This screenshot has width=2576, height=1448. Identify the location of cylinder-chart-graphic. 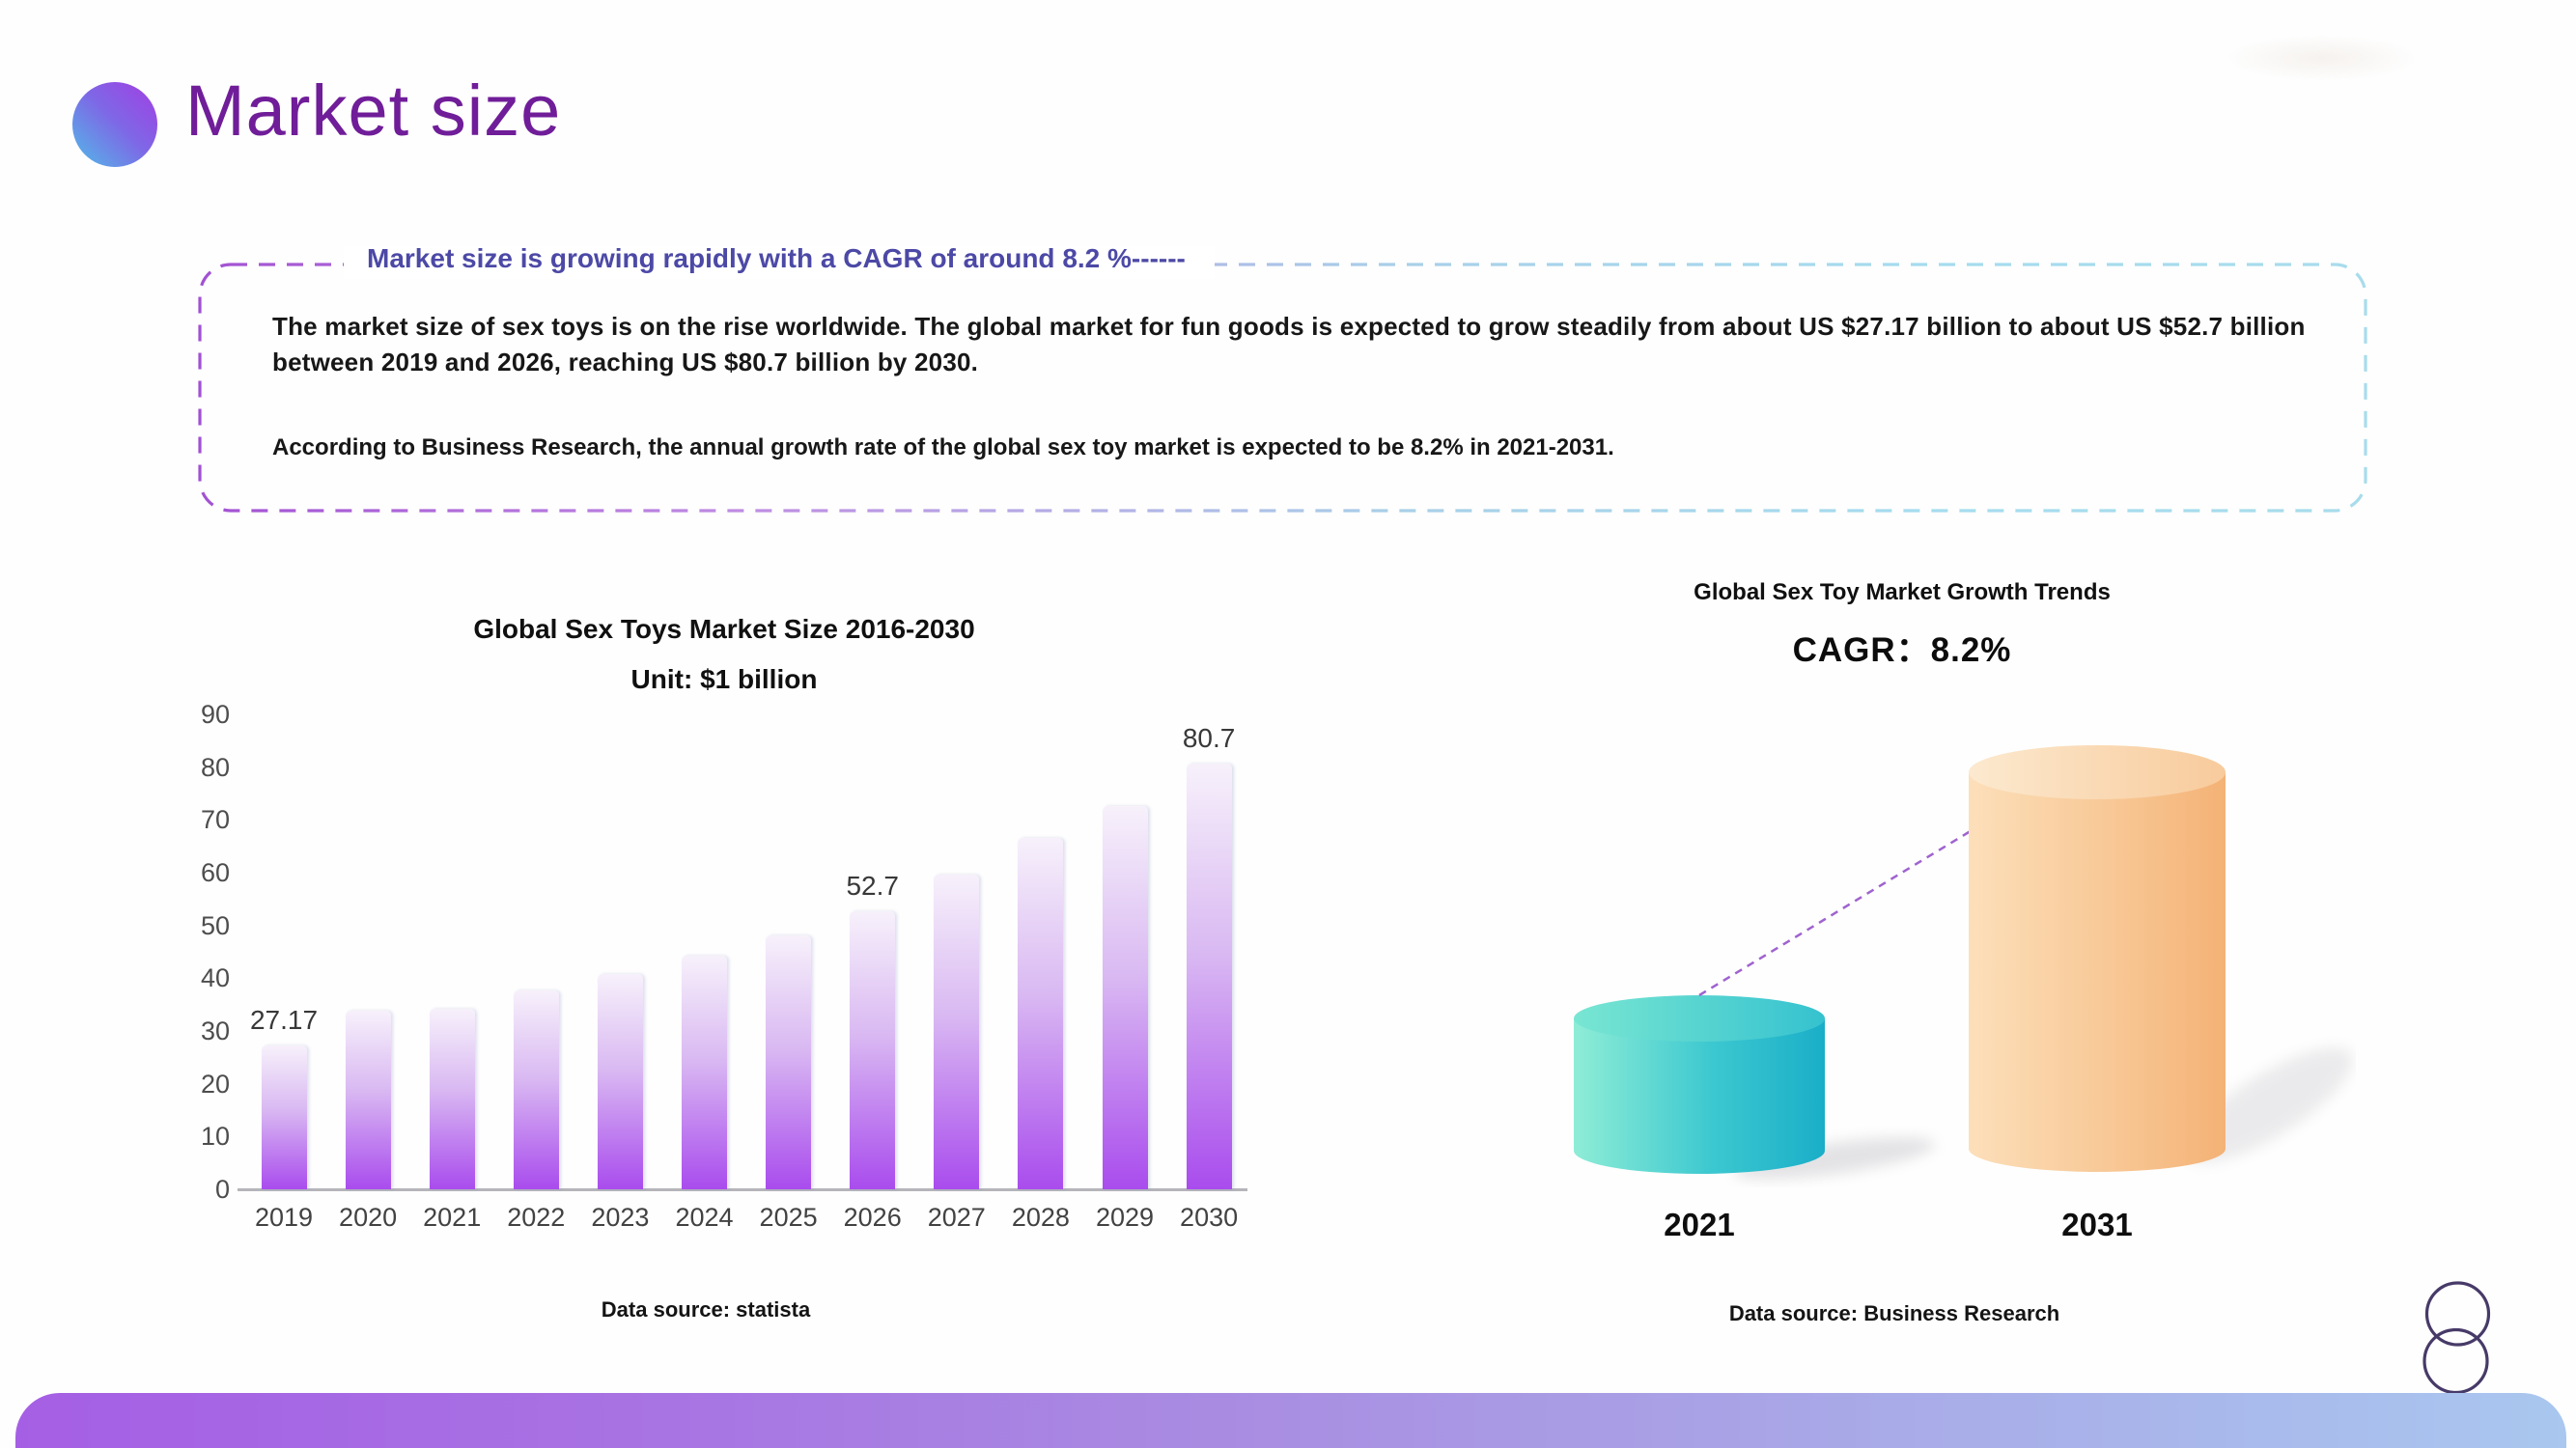
(1964, 963).